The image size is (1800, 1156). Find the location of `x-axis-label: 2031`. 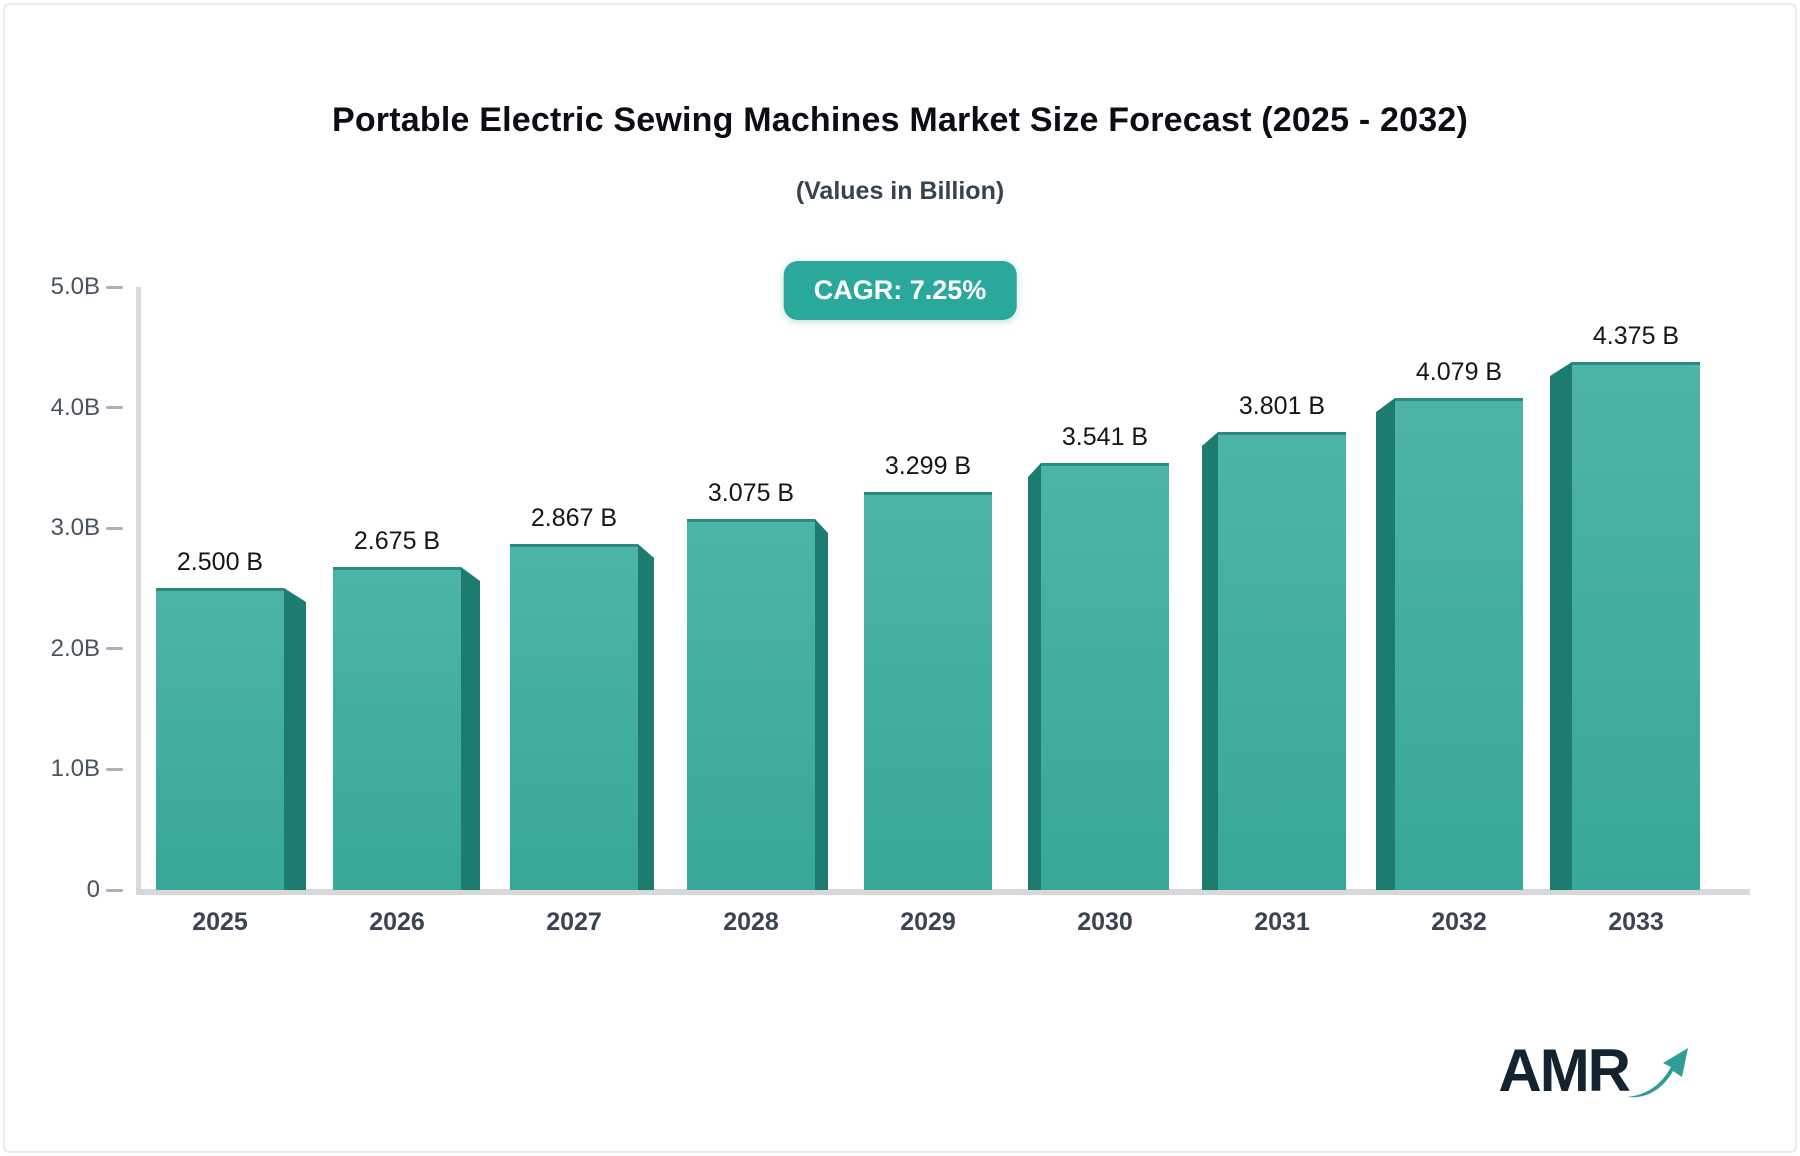

x-axis-label: 2031 is located at coordinates (1282, 922).